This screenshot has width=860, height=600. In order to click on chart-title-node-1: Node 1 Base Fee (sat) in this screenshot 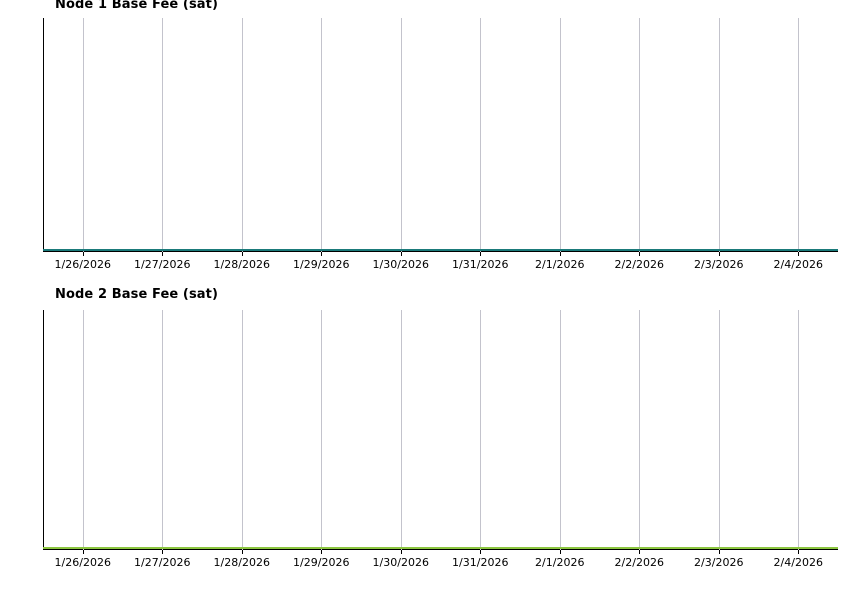, I will do `click(137, 6)`.